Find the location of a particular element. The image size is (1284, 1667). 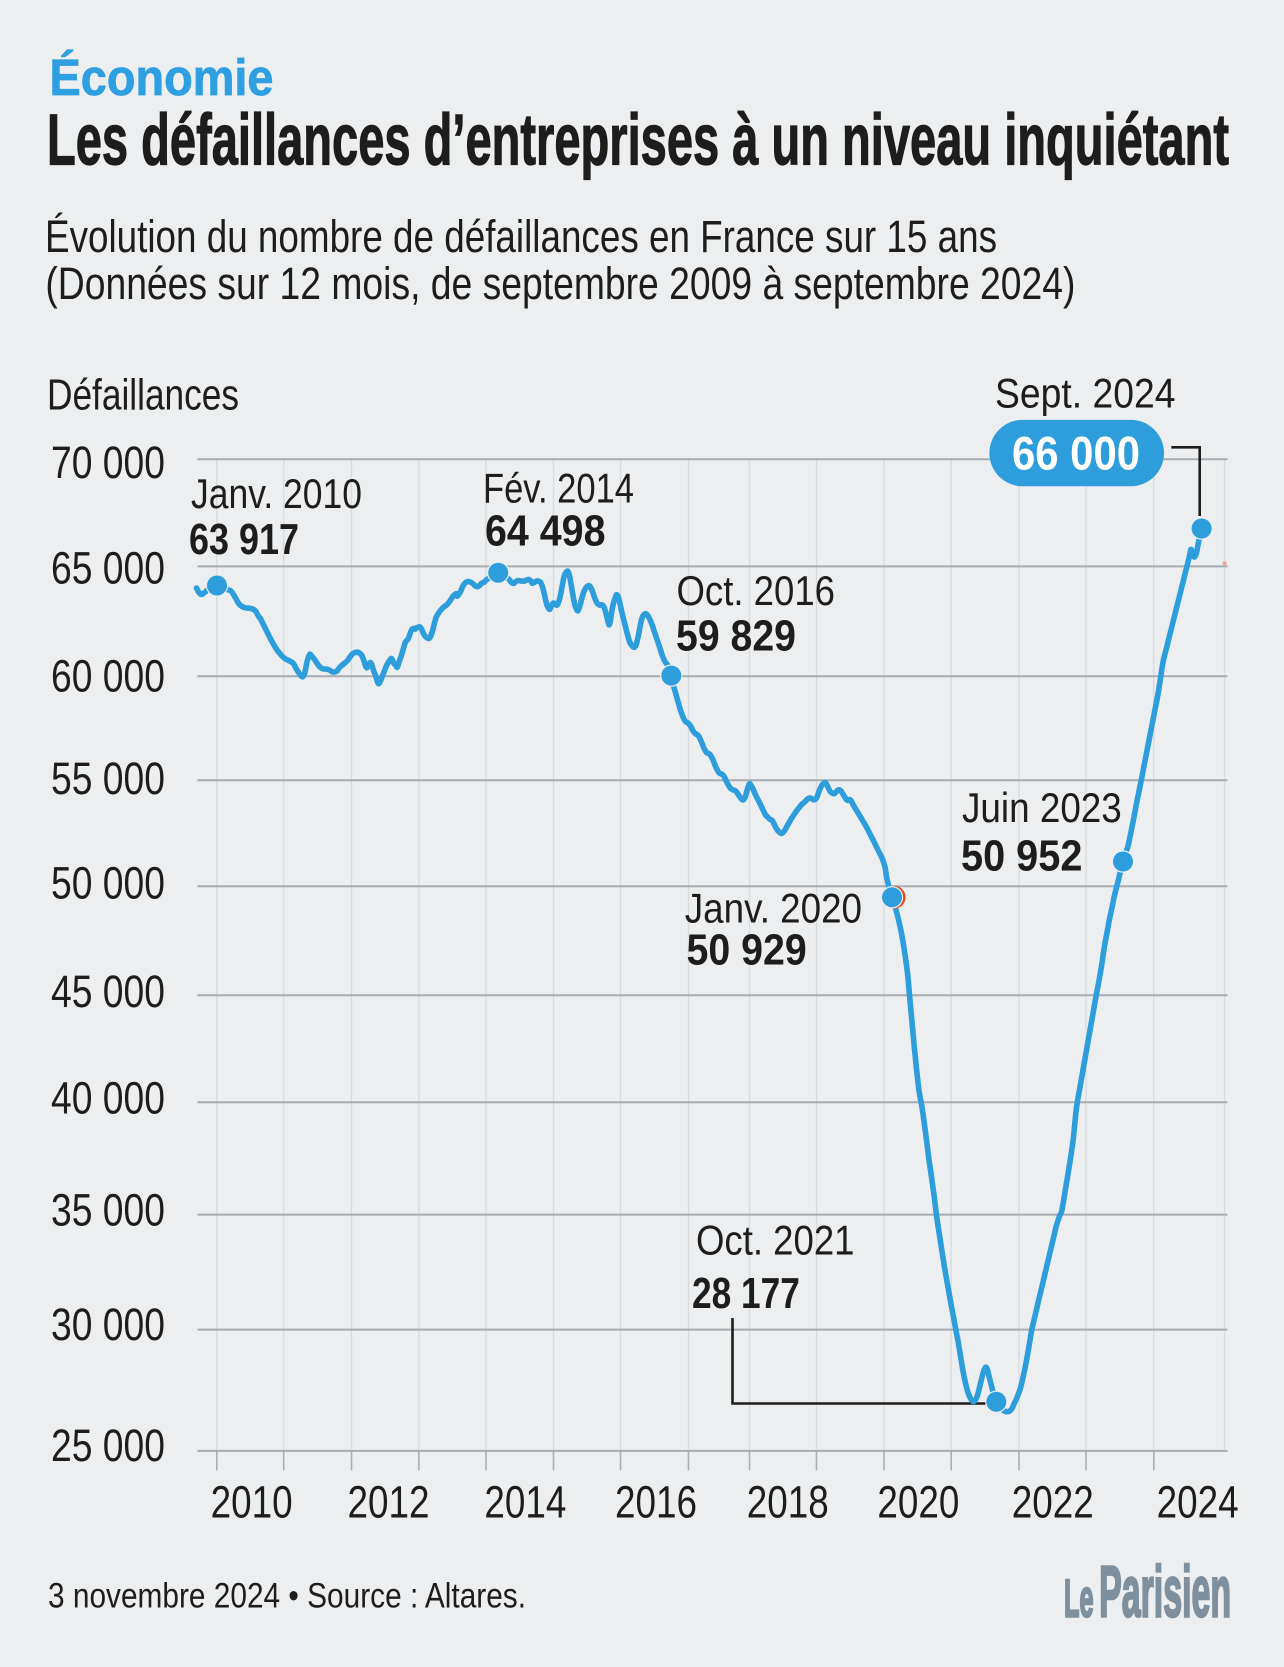

svg-text: 50 952 is located at coordinates (1021, 855).